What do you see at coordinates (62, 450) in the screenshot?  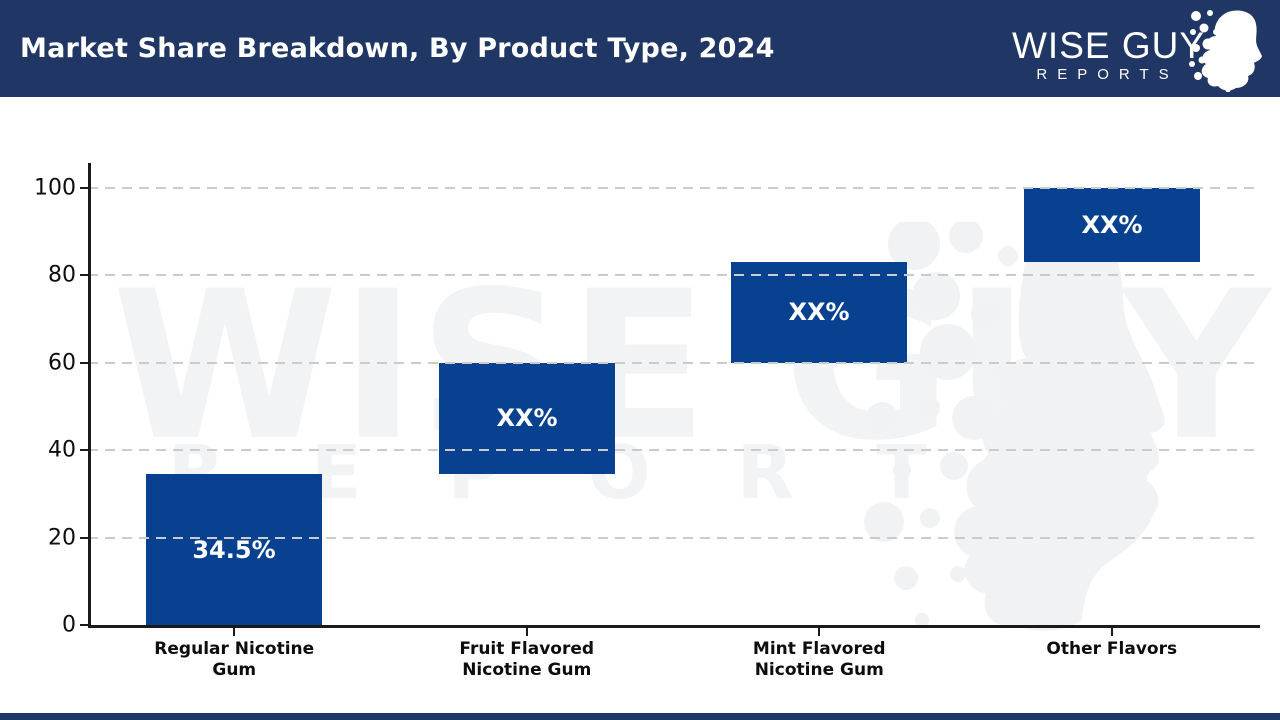 I see `y-tick-label: 40` at bounding box center [62, 450].